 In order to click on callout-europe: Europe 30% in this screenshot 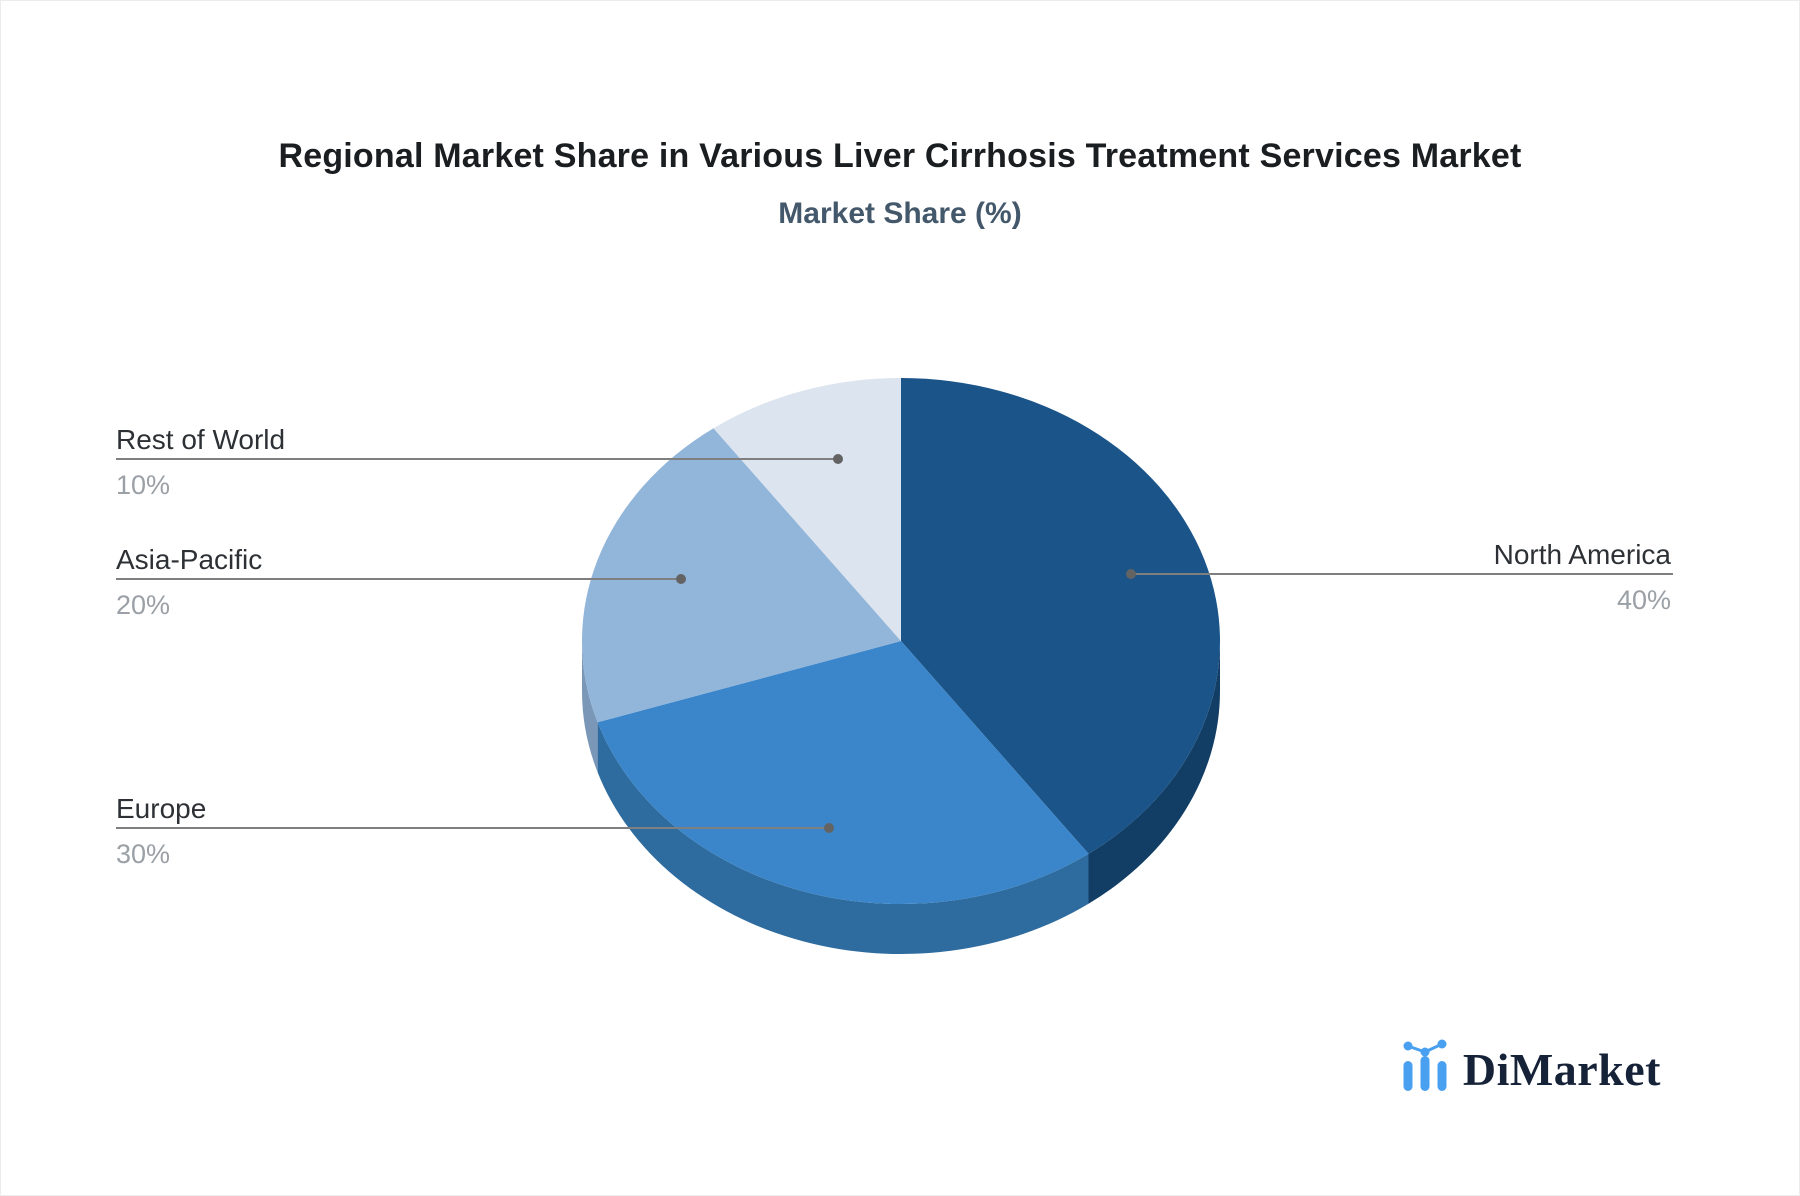, I will do `click(396, 831)`.